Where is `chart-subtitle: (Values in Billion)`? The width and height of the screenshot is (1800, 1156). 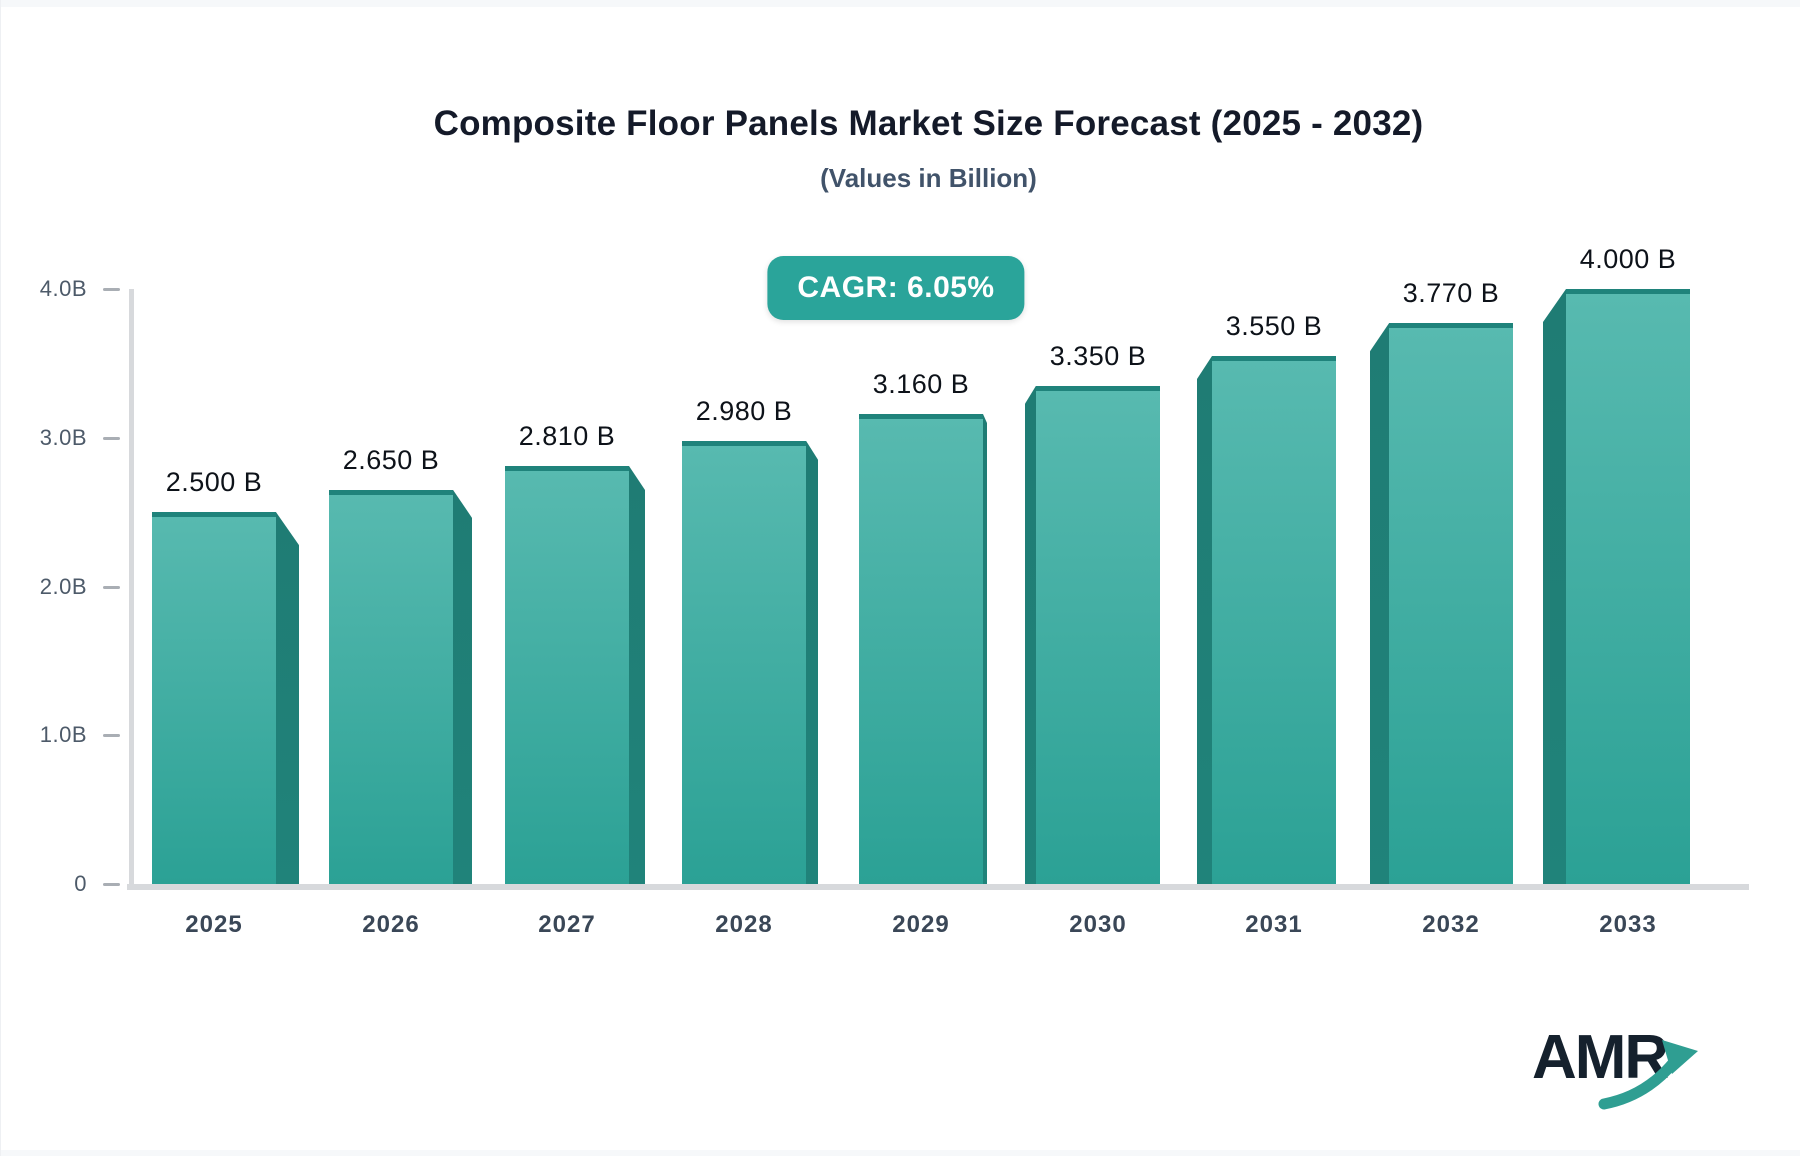 chart-subtitle: (Values in Billion) is located at coordinates (928, 178).